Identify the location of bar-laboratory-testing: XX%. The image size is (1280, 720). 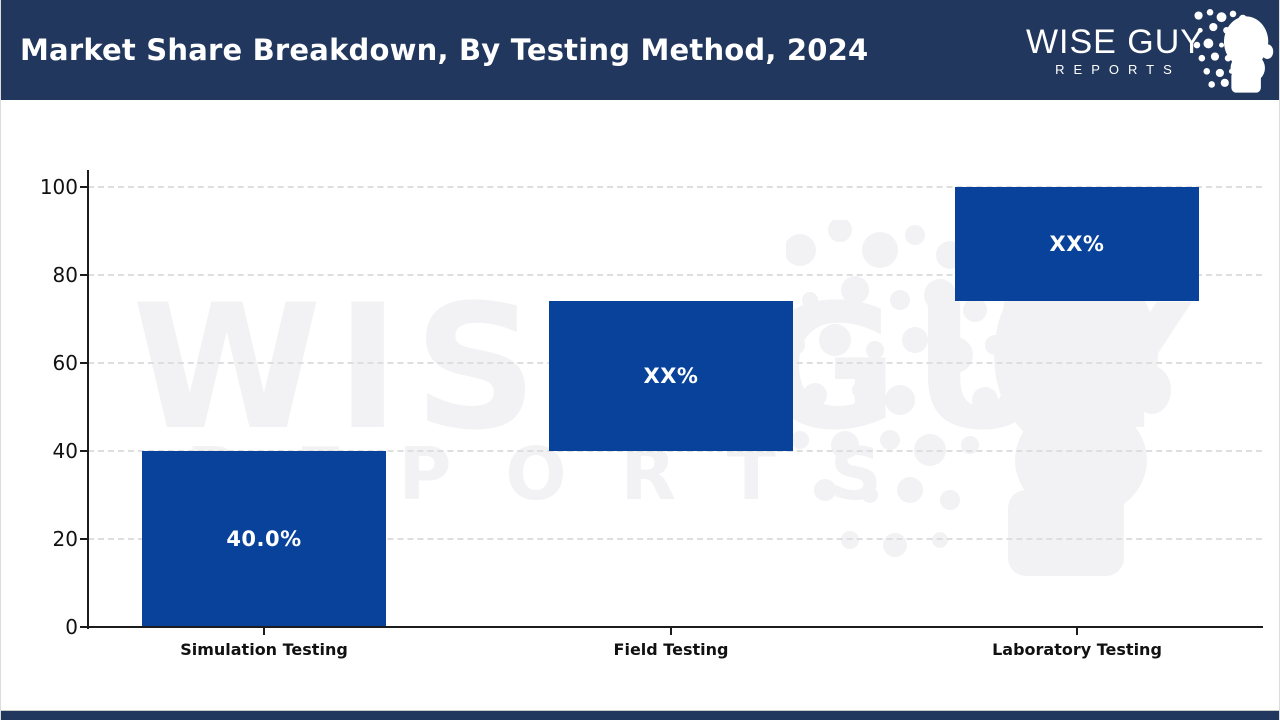
(1077, 244).